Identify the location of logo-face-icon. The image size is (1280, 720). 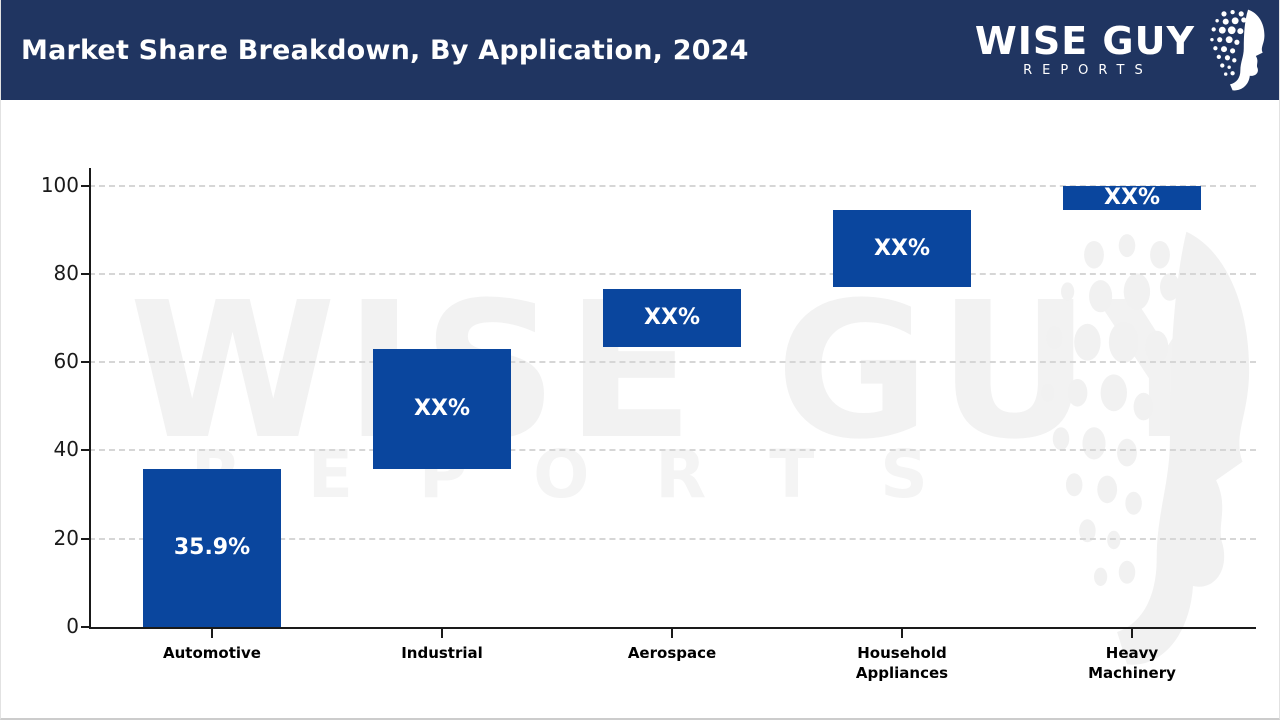
(1237, 50).